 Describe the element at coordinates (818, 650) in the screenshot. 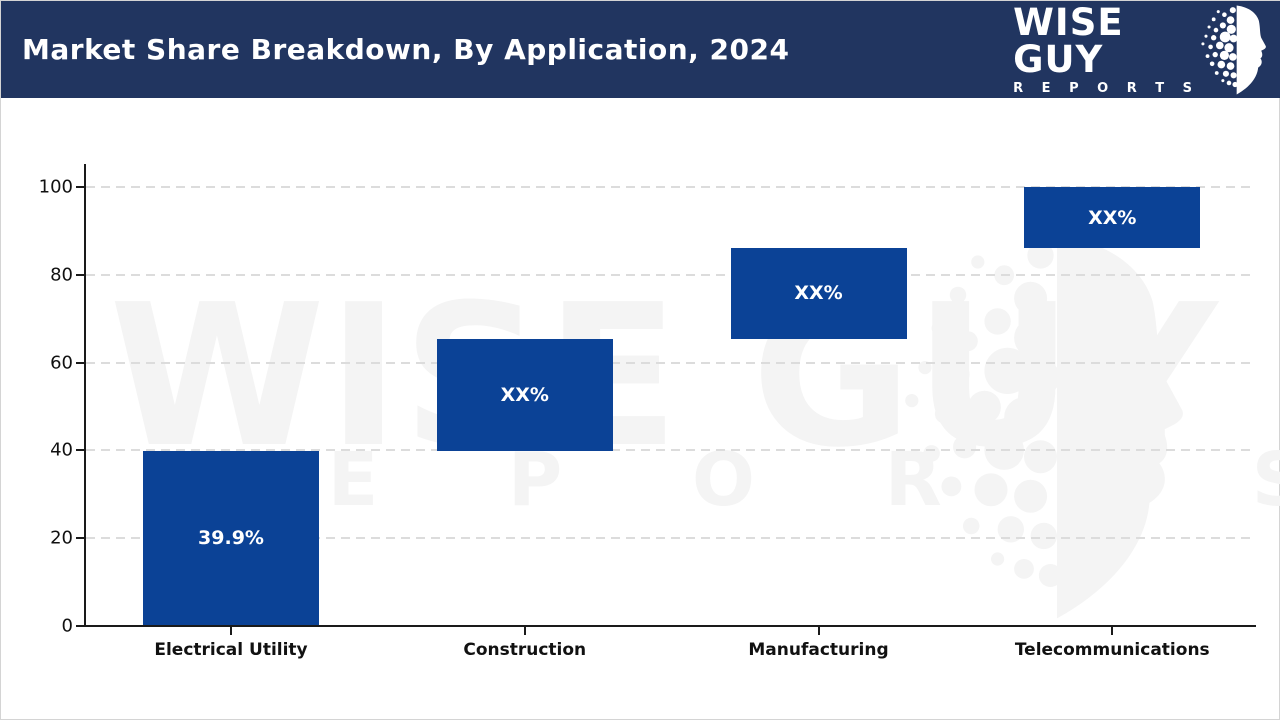

I see `x-category-label: Manufacturing` at that location.